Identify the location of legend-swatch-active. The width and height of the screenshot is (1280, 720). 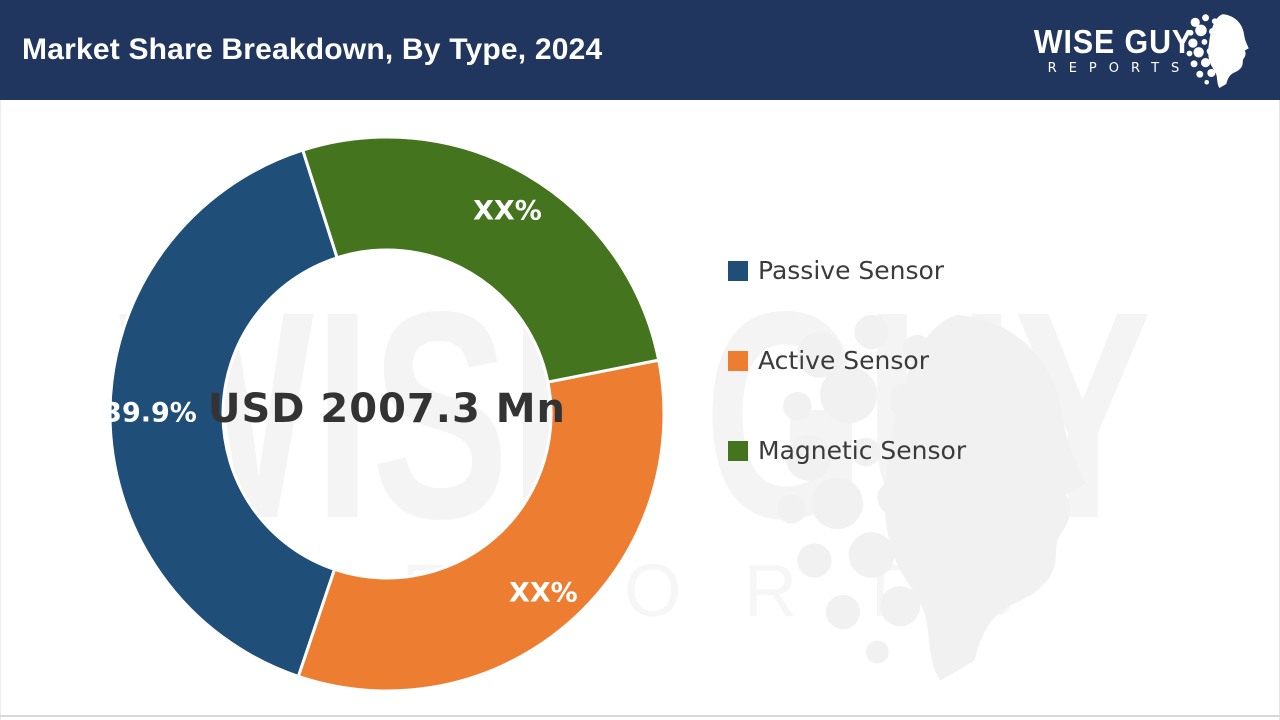
(738, 361).